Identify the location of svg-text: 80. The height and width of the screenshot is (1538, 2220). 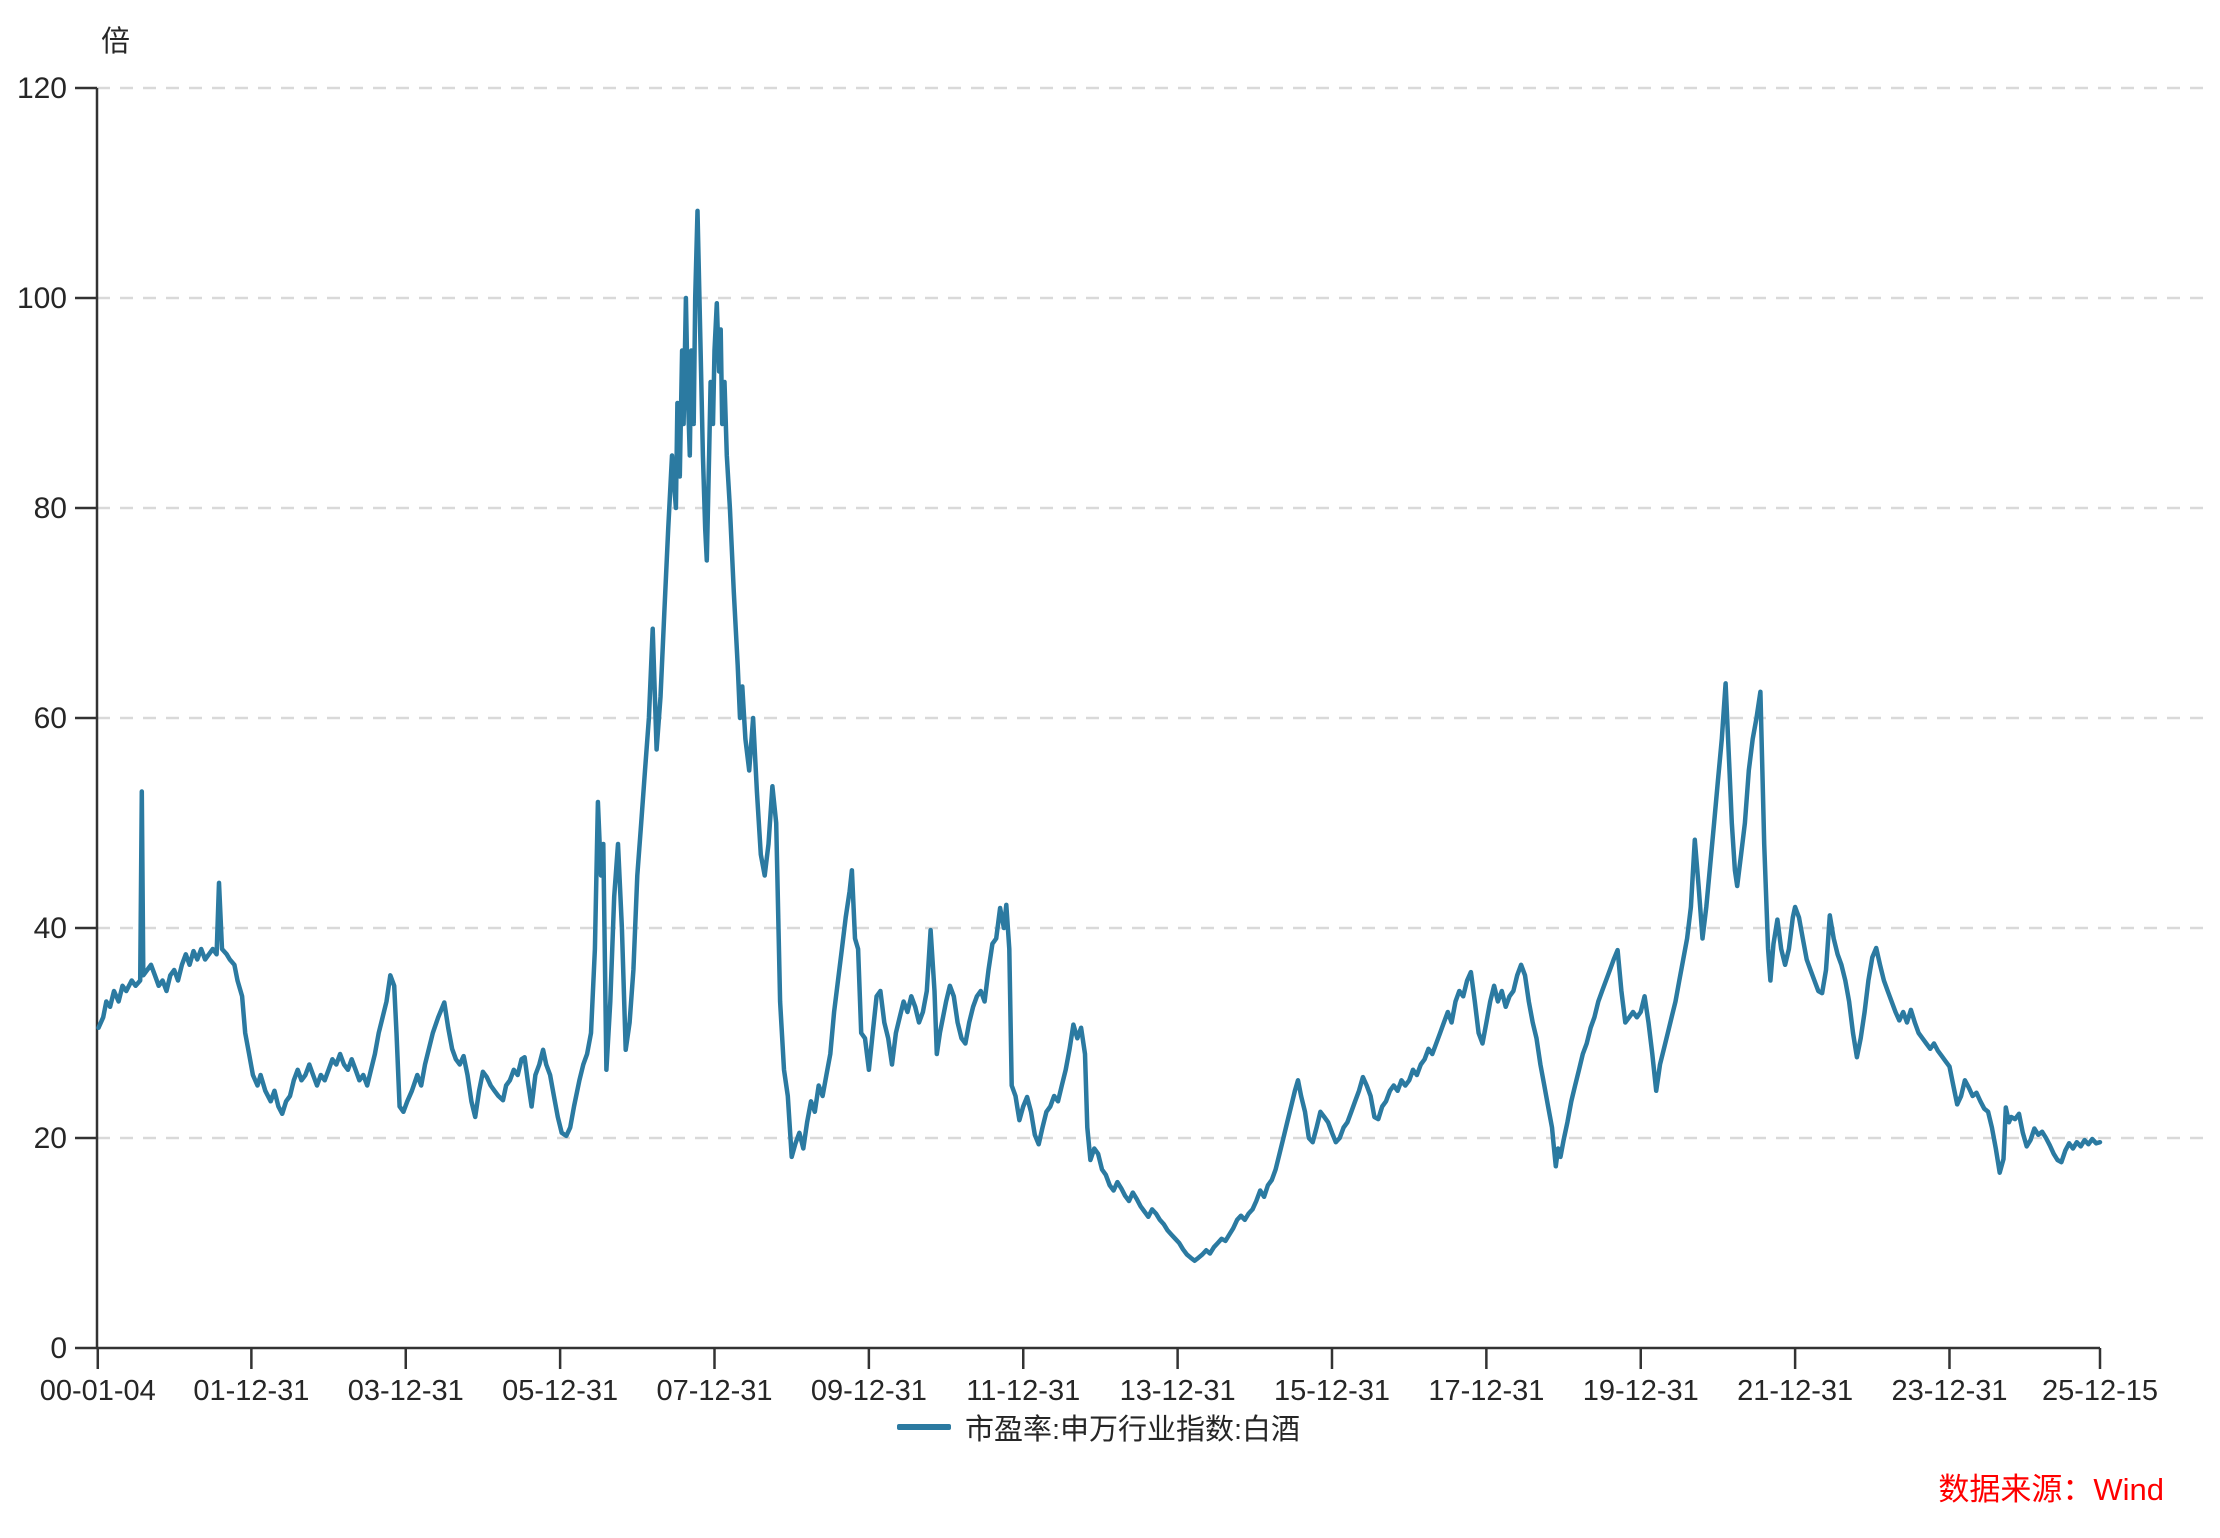
(50, 508).